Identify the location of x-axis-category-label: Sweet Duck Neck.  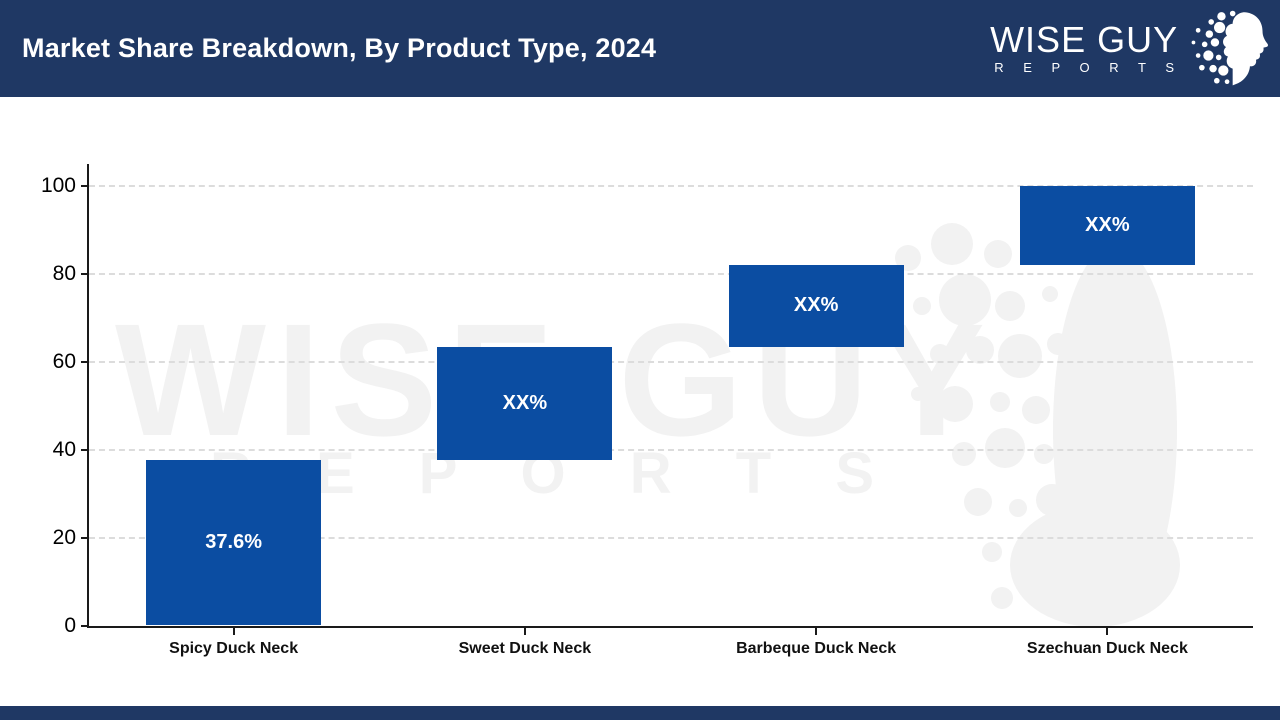
(525, 648).